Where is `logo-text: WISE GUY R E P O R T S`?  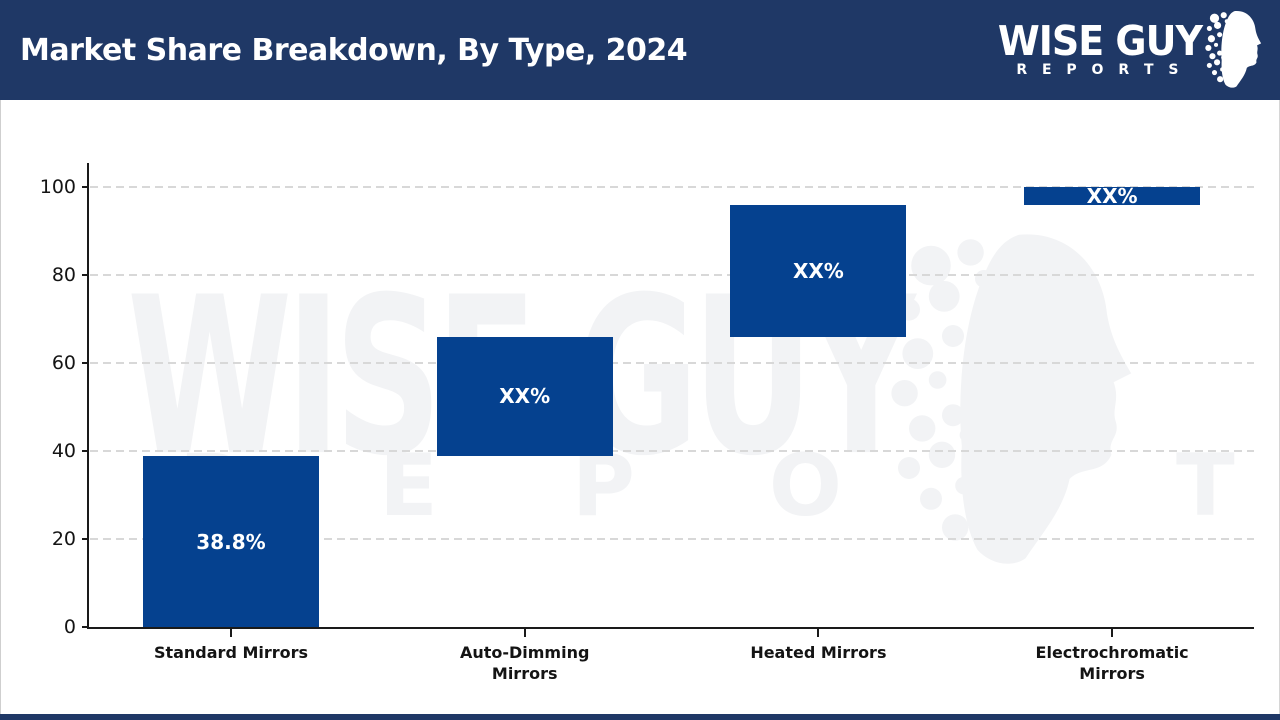
logo-text: WISE GUY R E P O R T S is located at coordinates (1100, 47).